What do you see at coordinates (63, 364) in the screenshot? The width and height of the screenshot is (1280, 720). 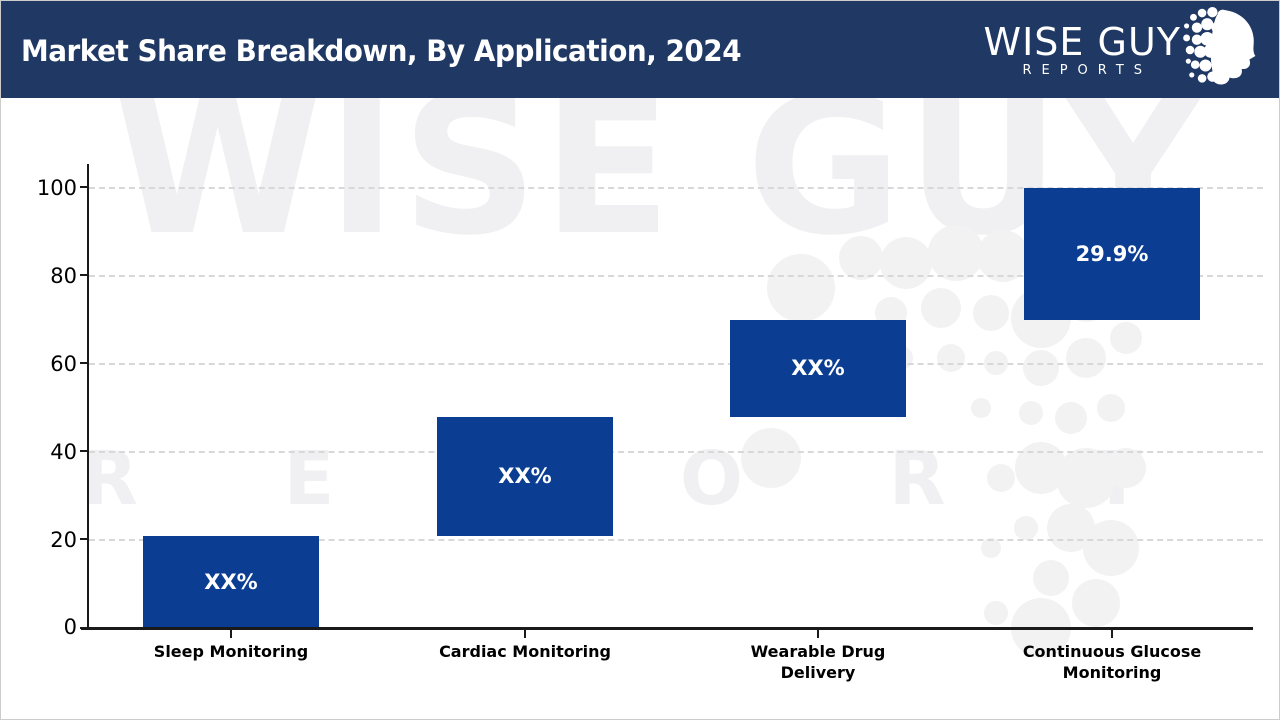 I see `y-tick-label: 60` at bounding box center [63, 364].